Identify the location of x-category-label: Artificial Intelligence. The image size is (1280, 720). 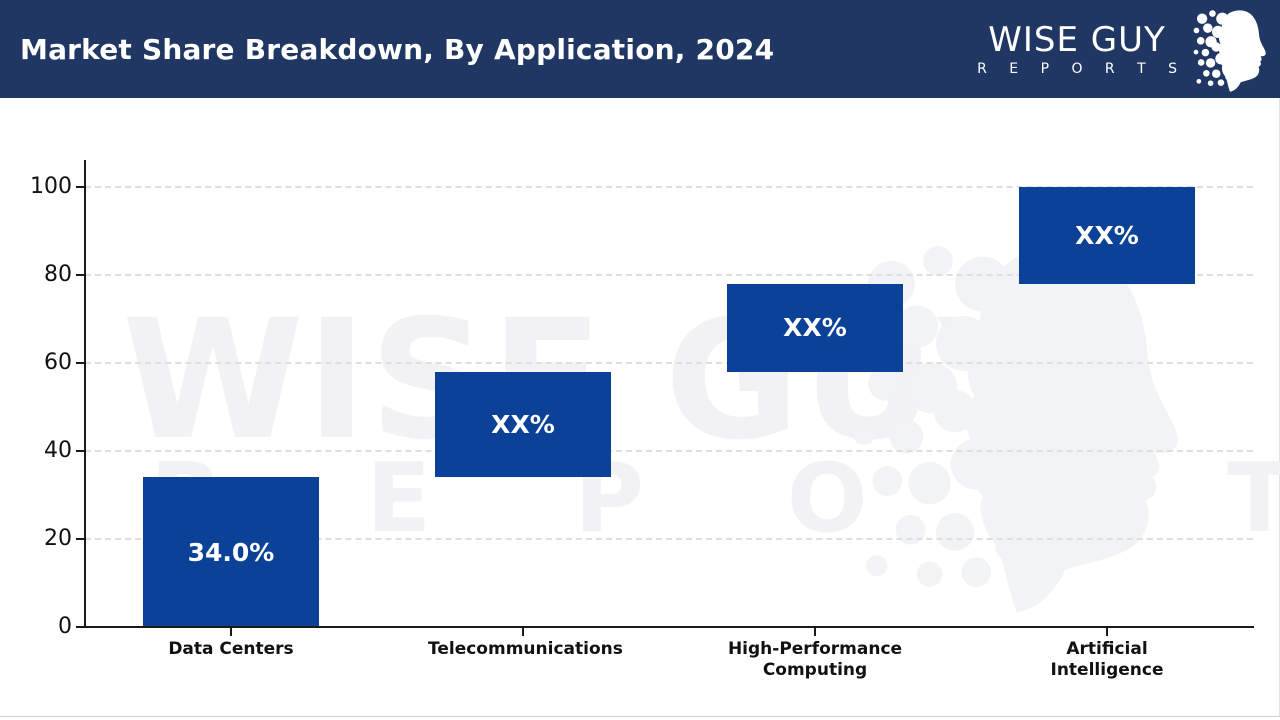
(1107, 659).